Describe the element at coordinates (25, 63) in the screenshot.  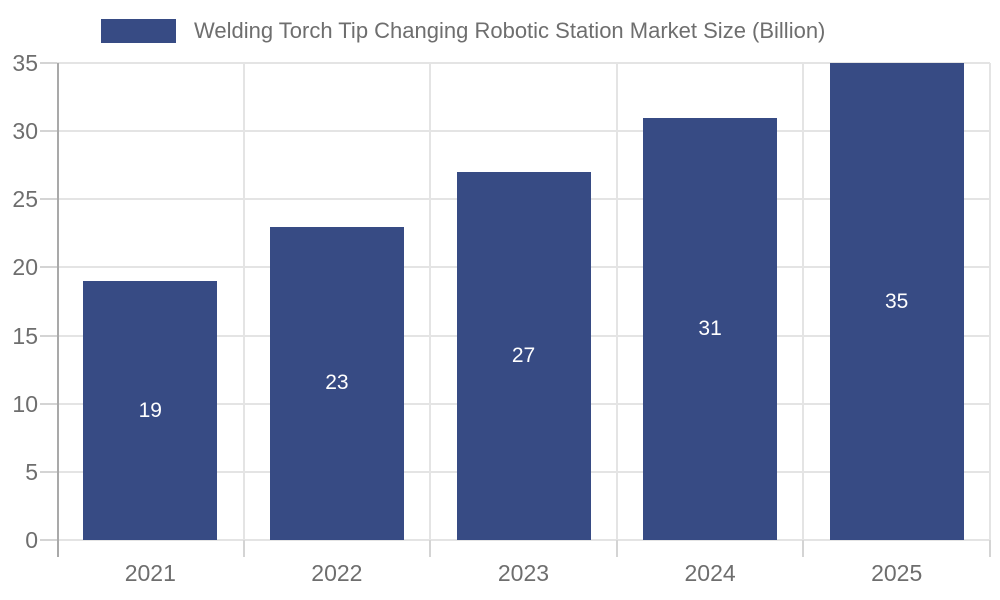
I see `y-axis-label-35: 35` at that location.